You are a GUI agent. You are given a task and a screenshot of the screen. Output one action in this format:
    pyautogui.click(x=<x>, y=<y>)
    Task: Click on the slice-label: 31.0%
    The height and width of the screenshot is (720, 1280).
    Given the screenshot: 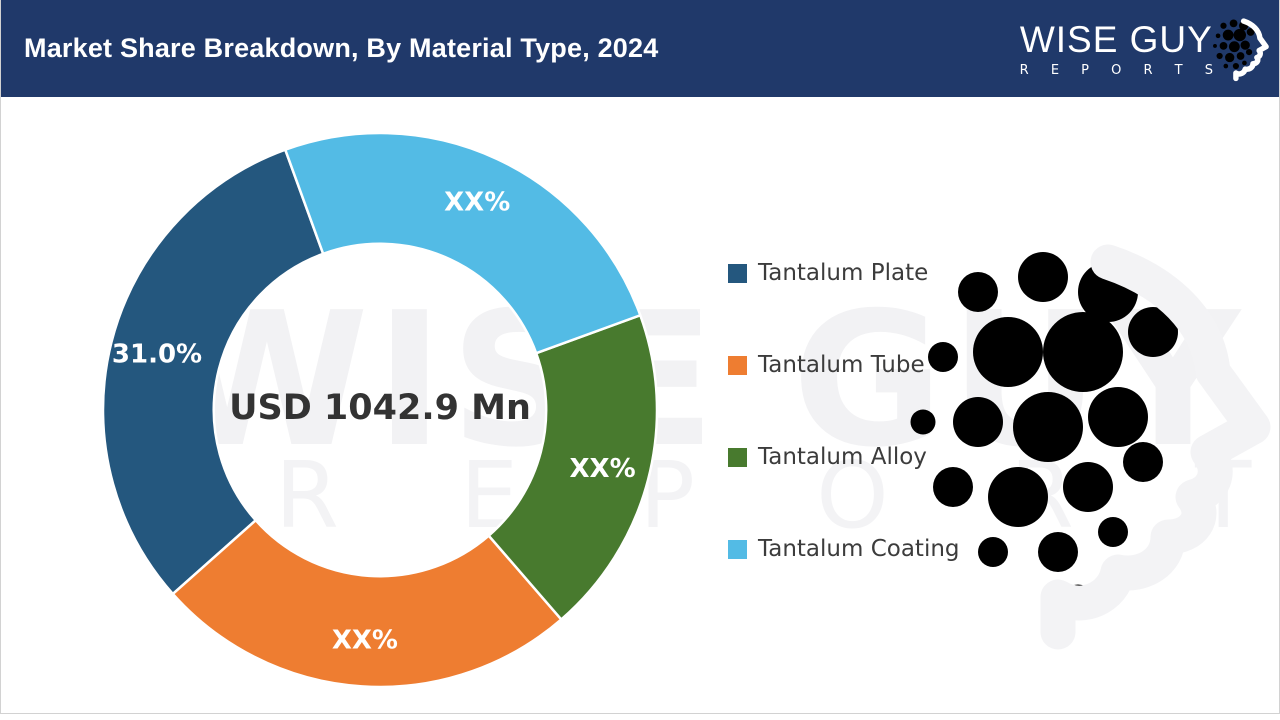 What is the action you would take?
    pyautogui.click(x=157, y=355)
    